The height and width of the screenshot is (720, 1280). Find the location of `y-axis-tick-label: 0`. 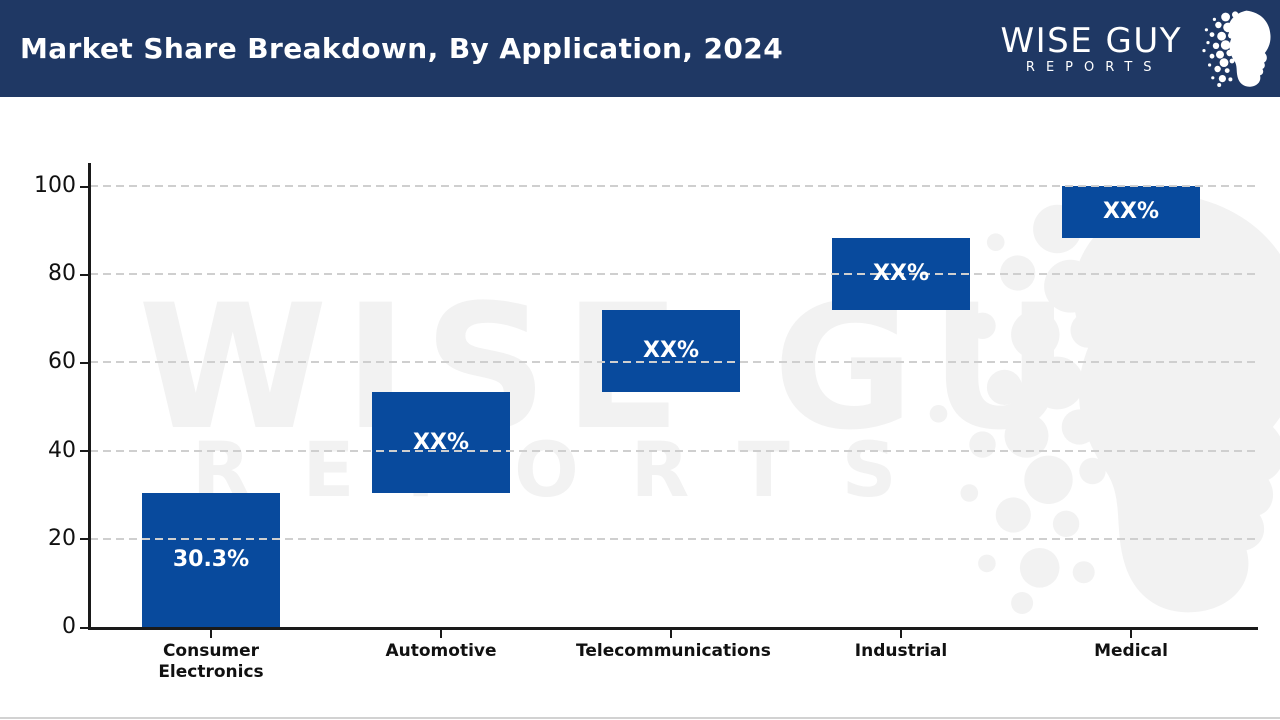

y-axis-tick-label: 0 is located at coordinates (69, 626).